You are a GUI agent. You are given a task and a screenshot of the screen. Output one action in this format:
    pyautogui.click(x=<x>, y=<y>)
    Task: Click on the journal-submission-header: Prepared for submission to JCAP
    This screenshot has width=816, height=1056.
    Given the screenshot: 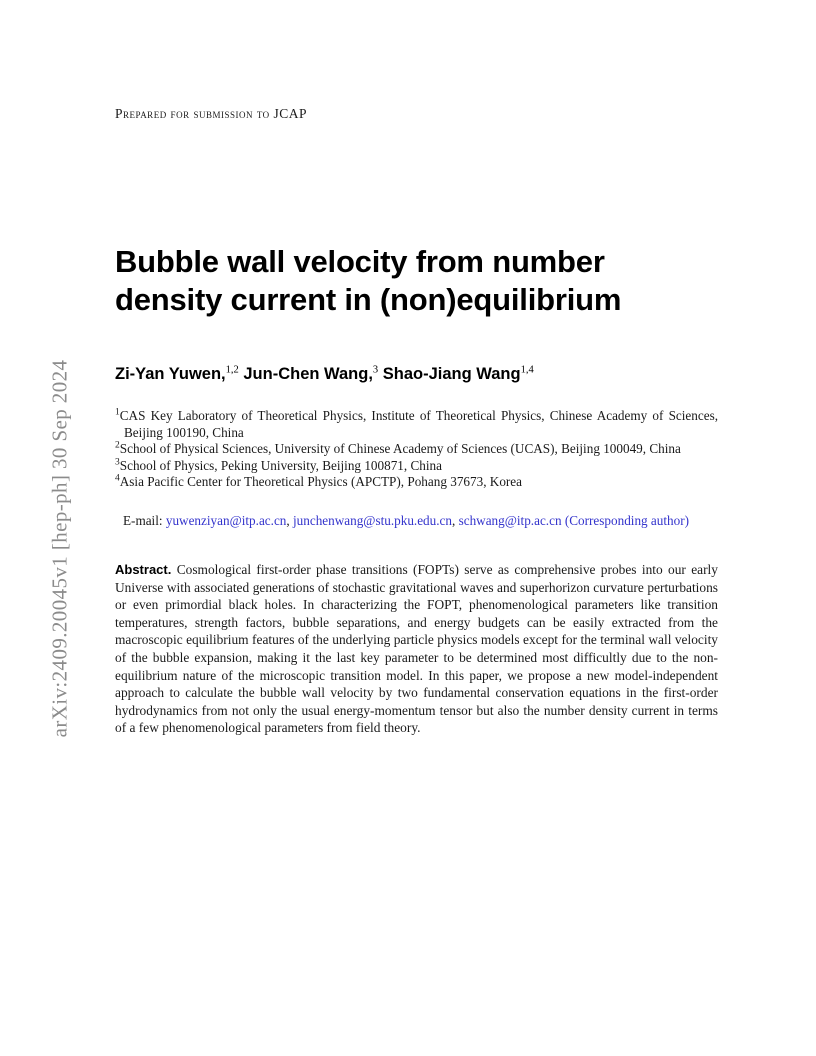 What is the action you would take?
    pyautogui.click(x=211, y=113)
    